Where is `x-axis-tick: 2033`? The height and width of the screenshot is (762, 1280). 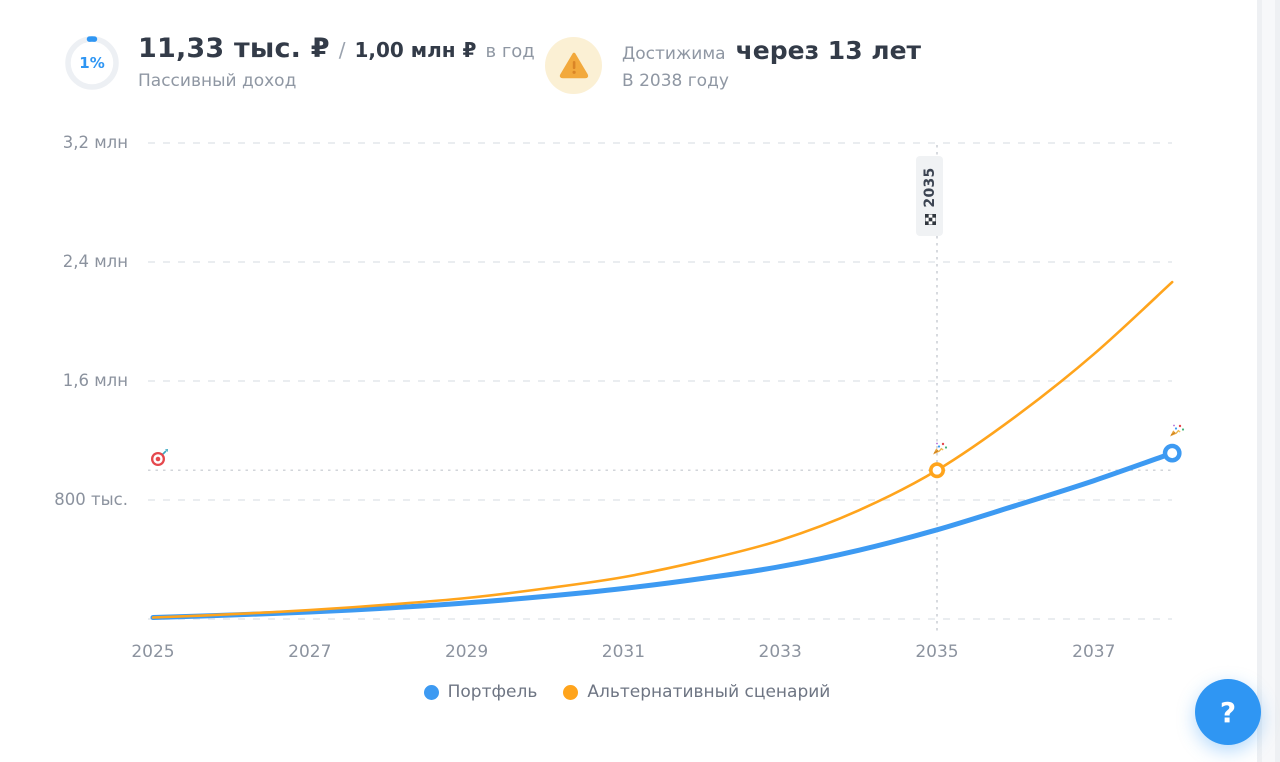 x-axis-tick: 2033 is located at coordinates (780, 652).